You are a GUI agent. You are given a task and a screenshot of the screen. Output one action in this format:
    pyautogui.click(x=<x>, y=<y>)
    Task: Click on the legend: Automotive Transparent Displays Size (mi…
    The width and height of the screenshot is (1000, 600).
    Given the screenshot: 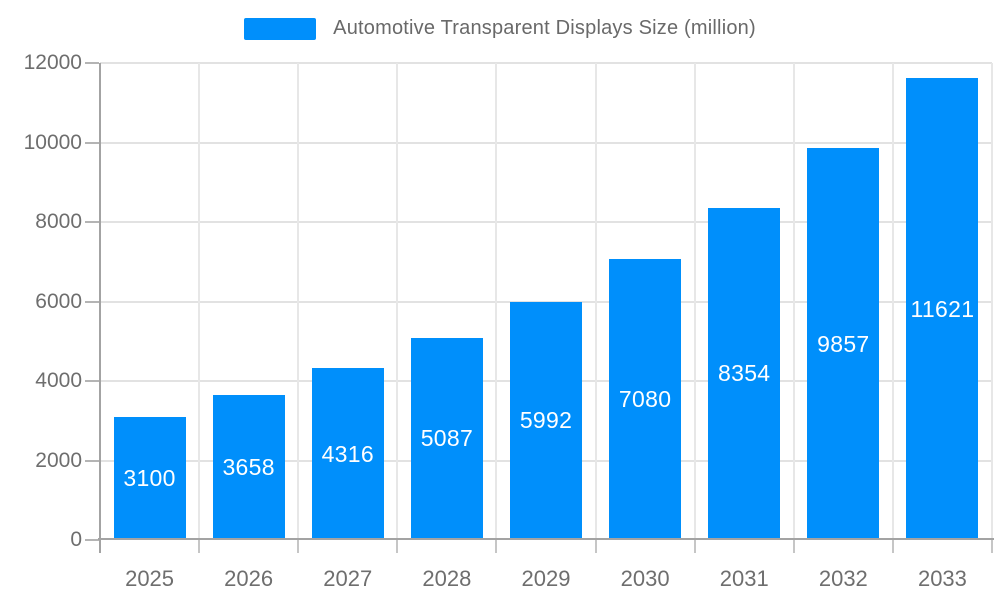 What is the action you would take?
    pyautogui.click(x=500, y=28)
    